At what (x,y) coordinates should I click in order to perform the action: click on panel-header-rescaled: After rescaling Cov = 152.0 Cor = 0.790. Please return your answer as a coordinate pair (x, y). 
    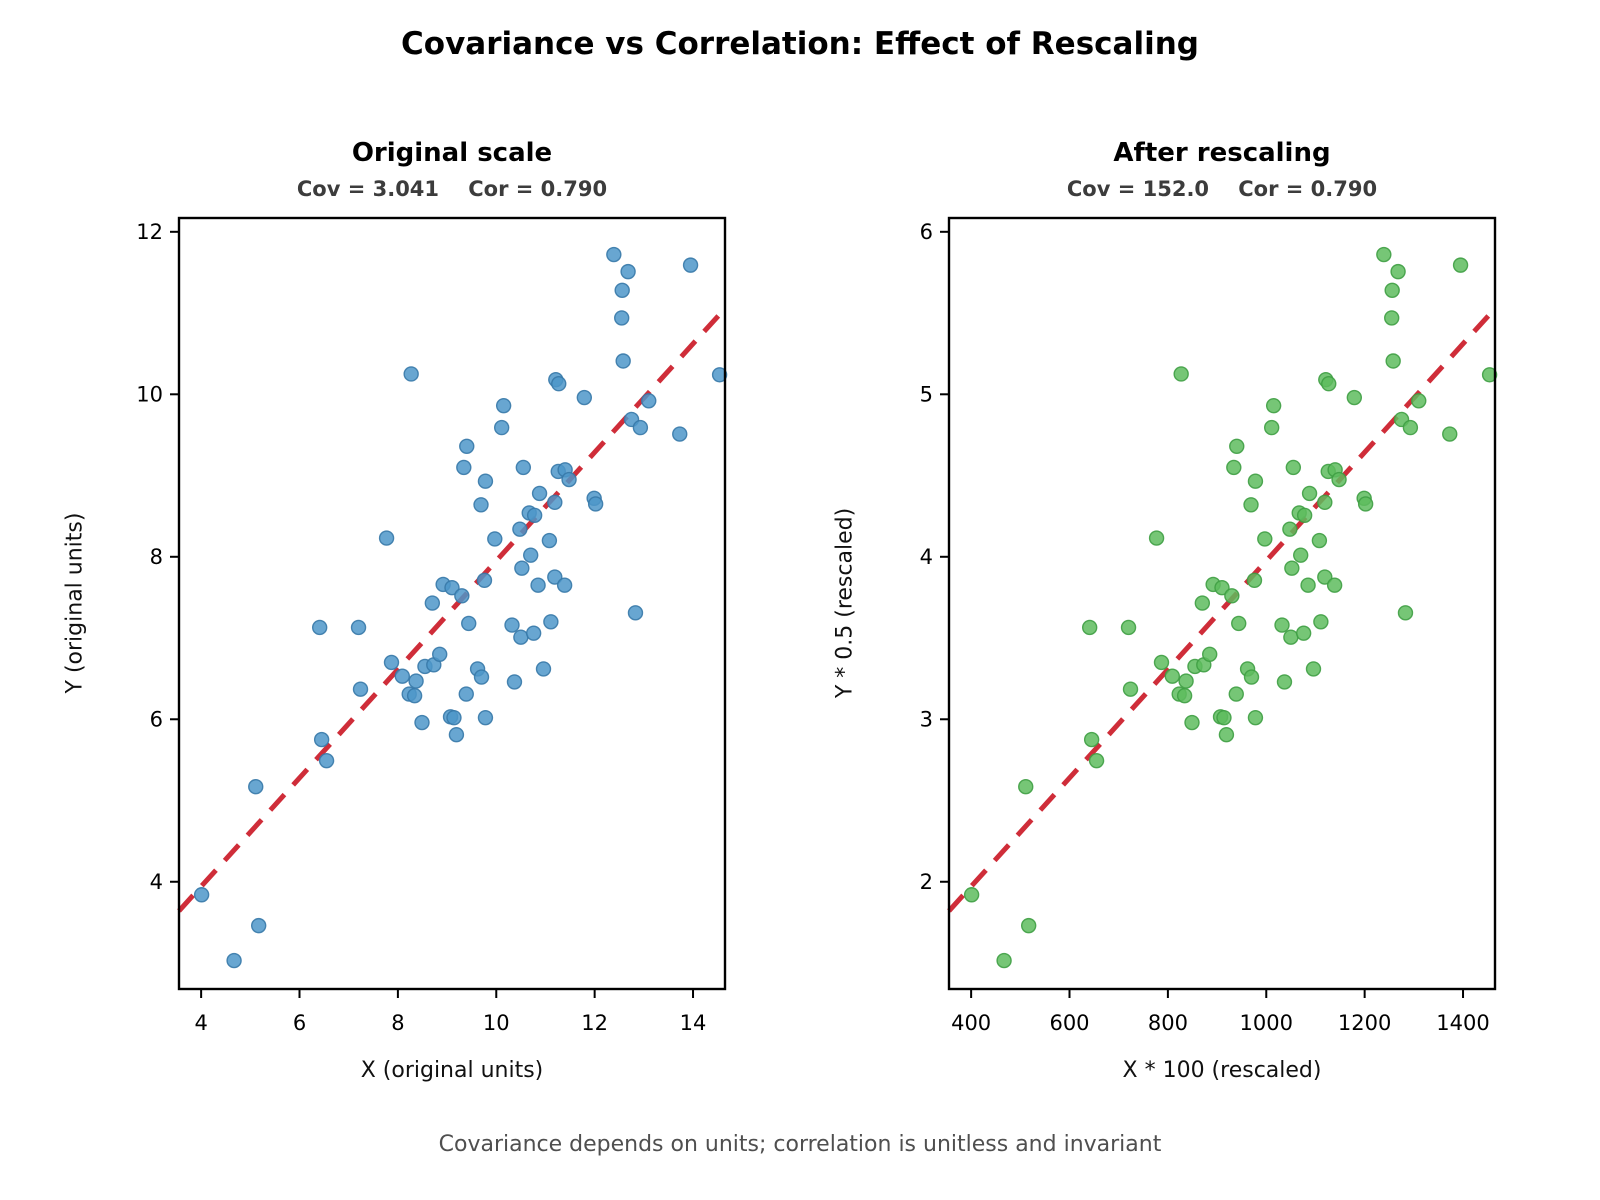
    Looking at the image, I should click on (1222, 169).